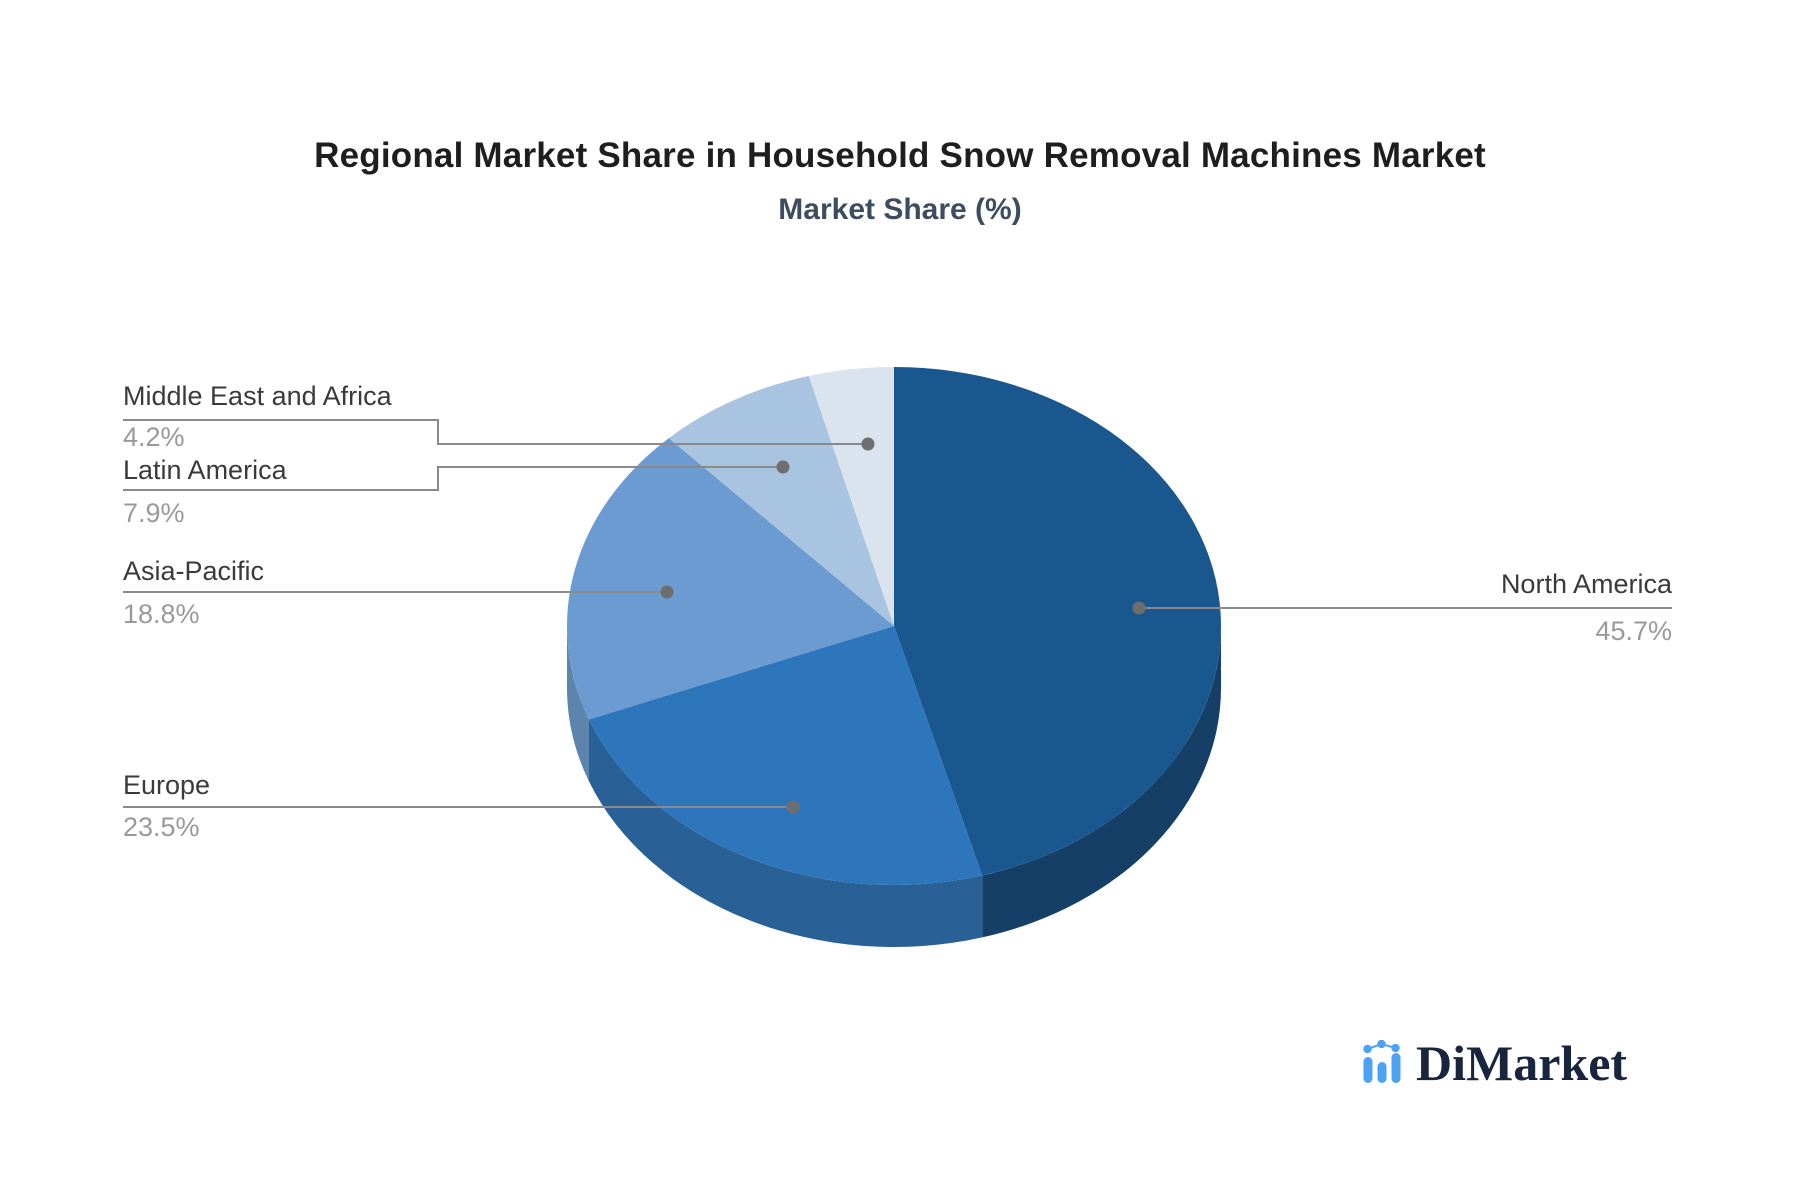  What do you see at coordinates (453, 478) in the screenshot?
I see `connector-latin-america` at bounding box center [453, 478].